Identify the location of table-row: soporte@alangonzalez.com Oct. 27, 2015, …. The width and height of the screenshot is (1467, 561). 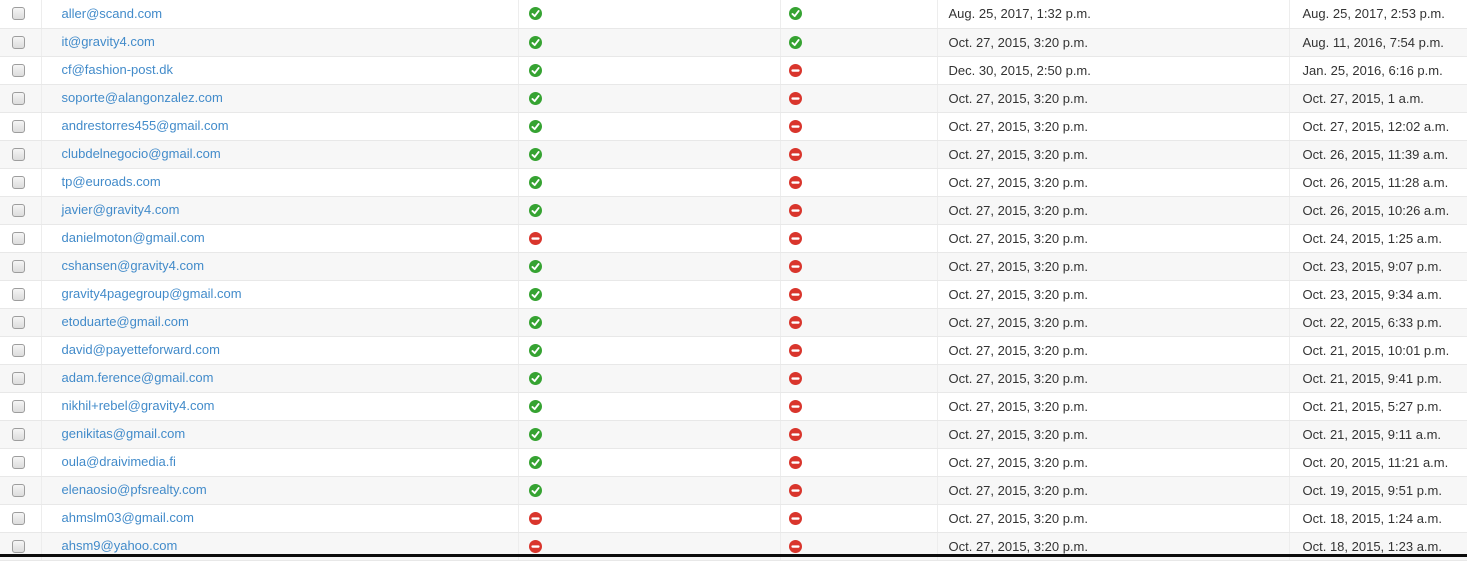
(733, 98).